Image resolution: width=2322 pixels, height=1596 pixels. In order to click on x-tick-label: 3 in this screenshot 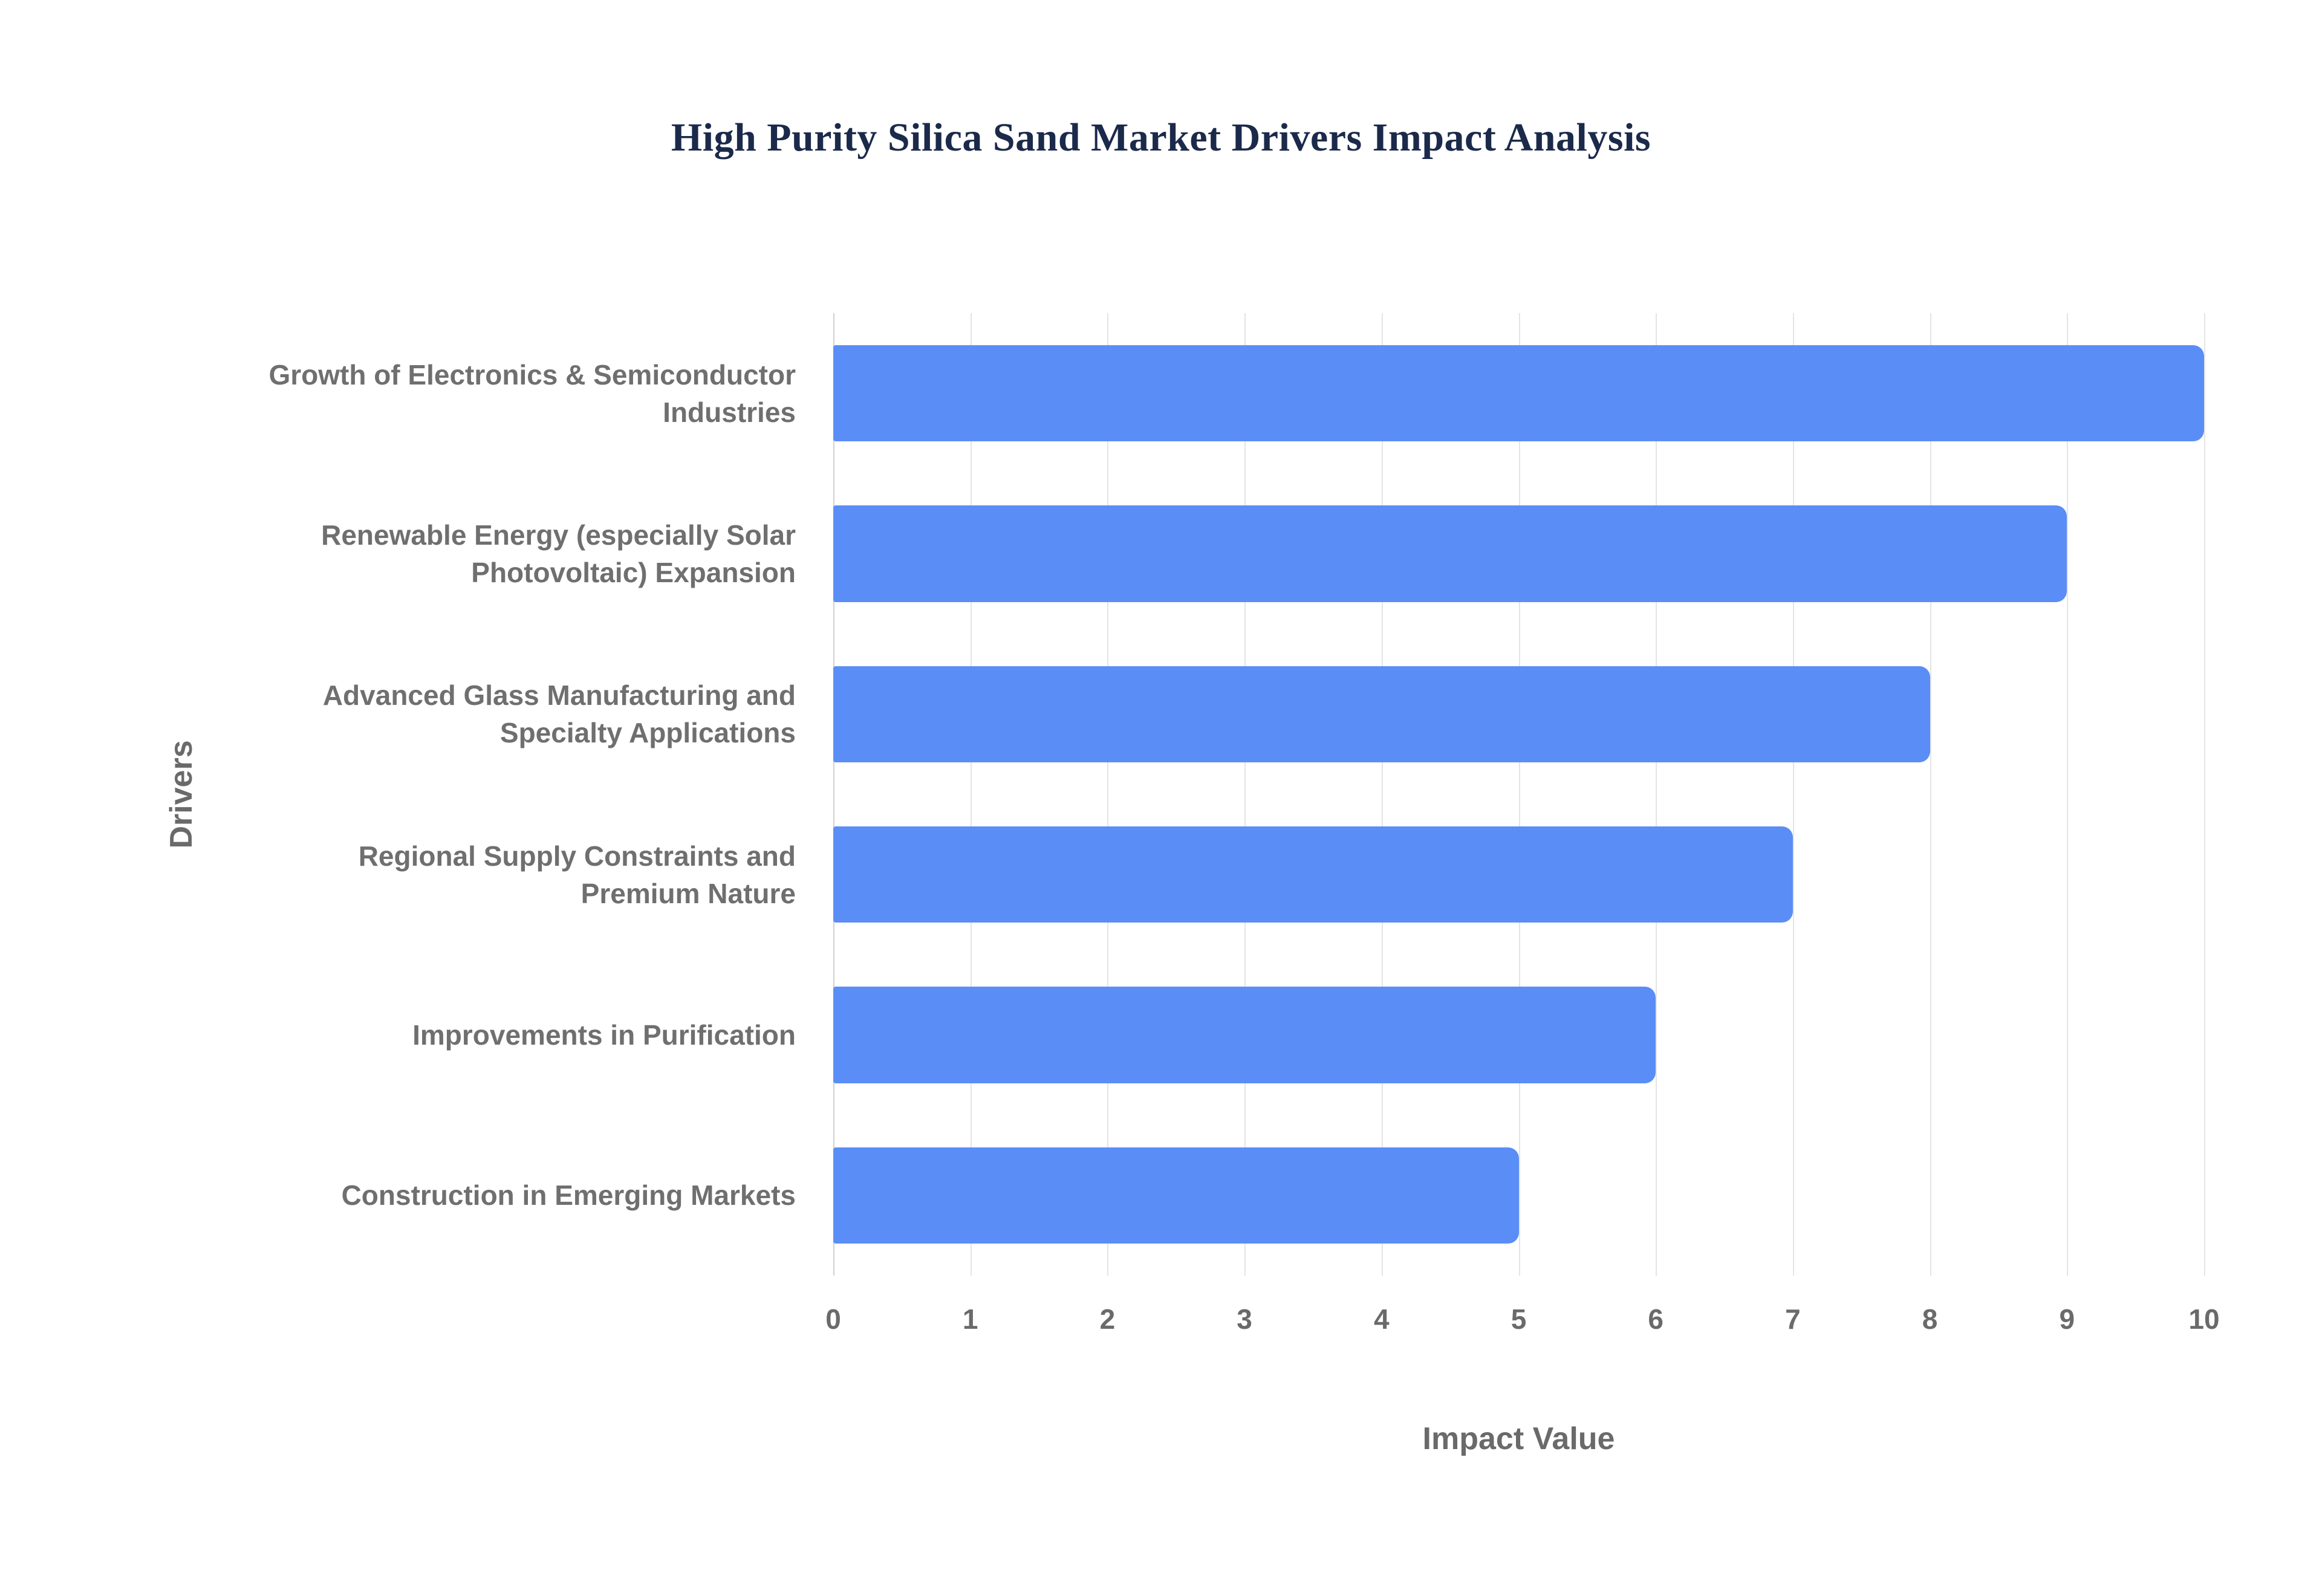, I will do `click(1244, 1319)`.